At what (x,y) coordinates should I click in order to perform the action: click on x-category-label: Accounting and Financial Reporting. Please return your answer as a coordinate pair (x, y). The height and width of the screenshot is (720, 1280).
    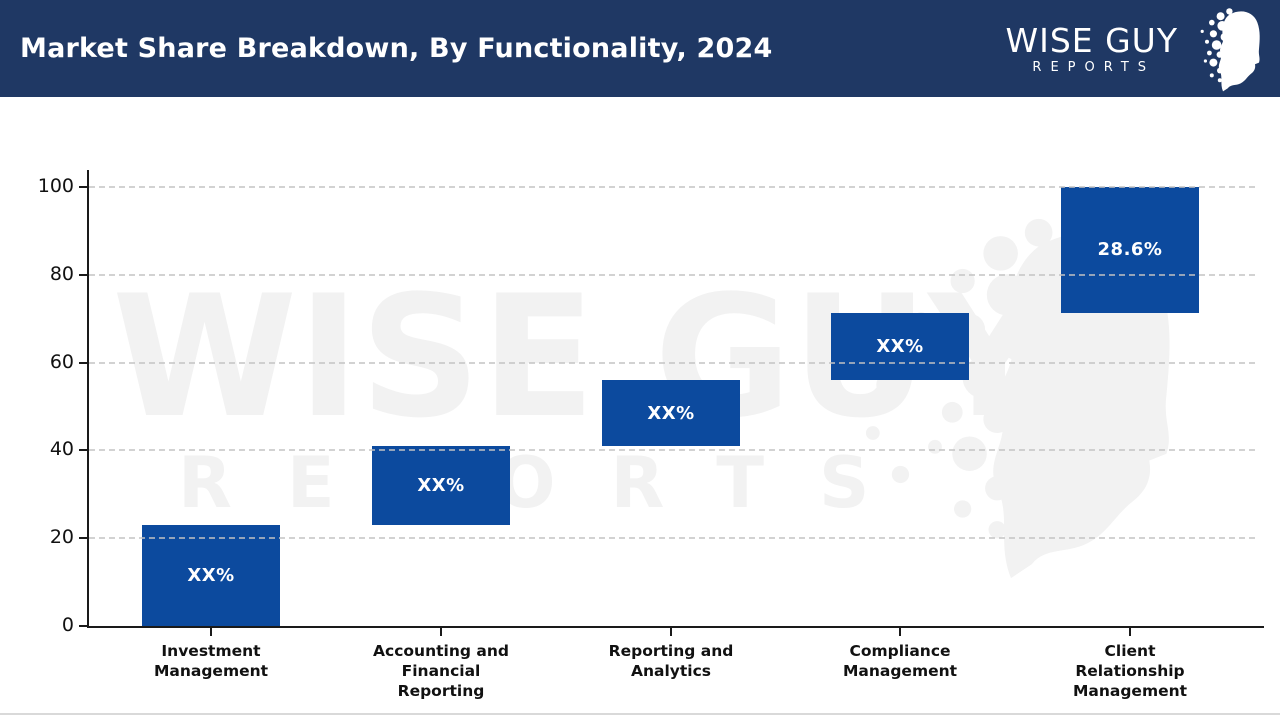
    Looking at the image, I should click on (441, 671).